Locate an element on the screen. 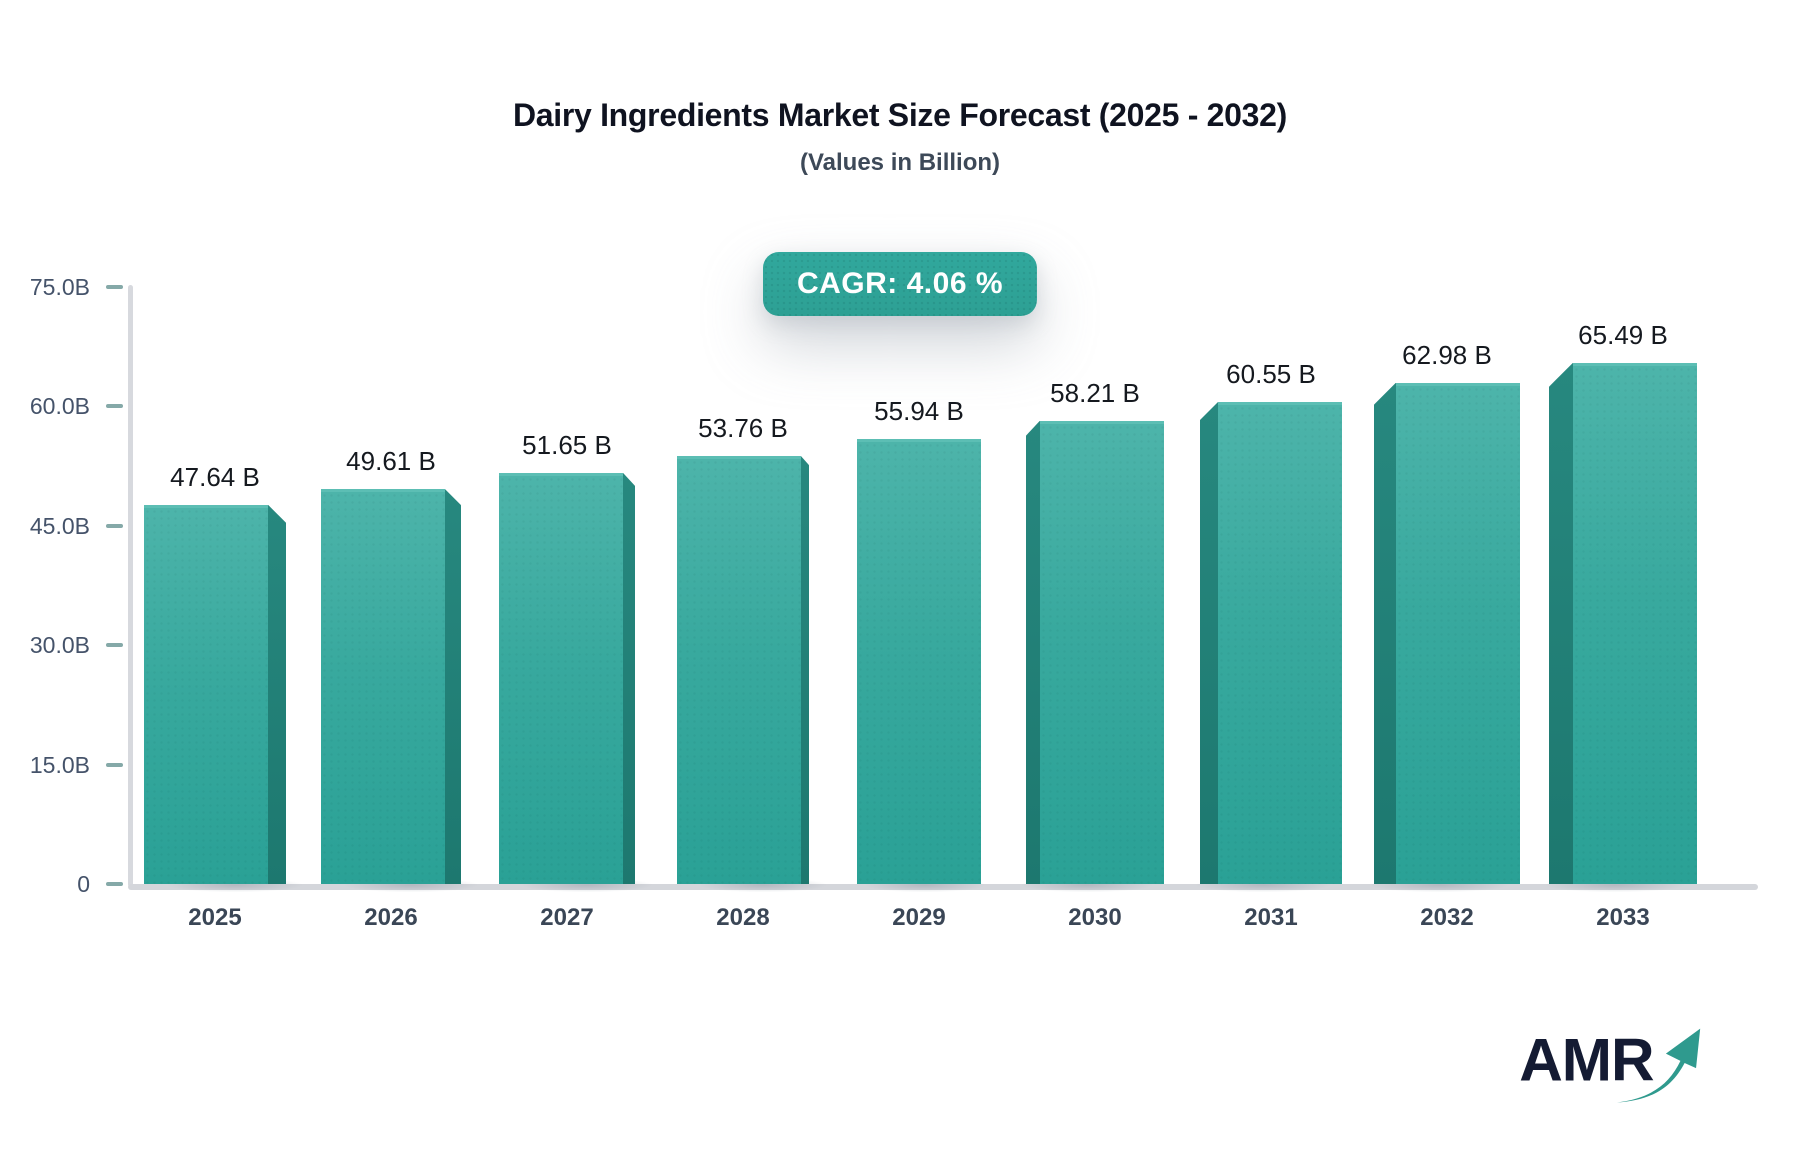  bar-2025 is located at coordinates (215, 694).